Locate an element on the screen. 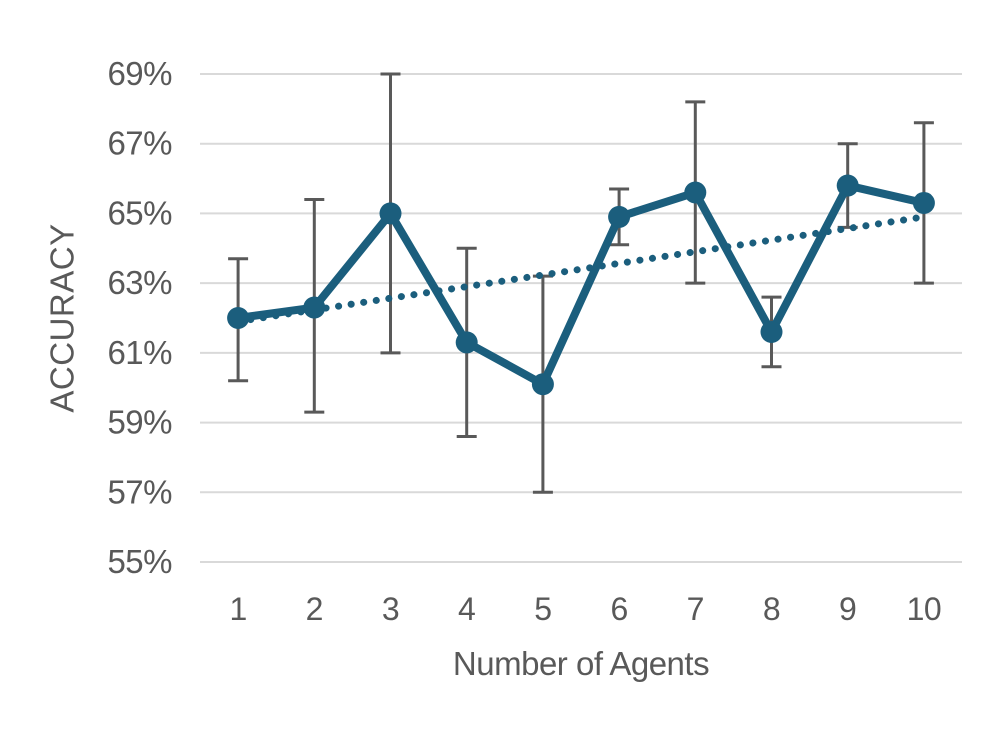  trendline is located at coordinates (581, 269).